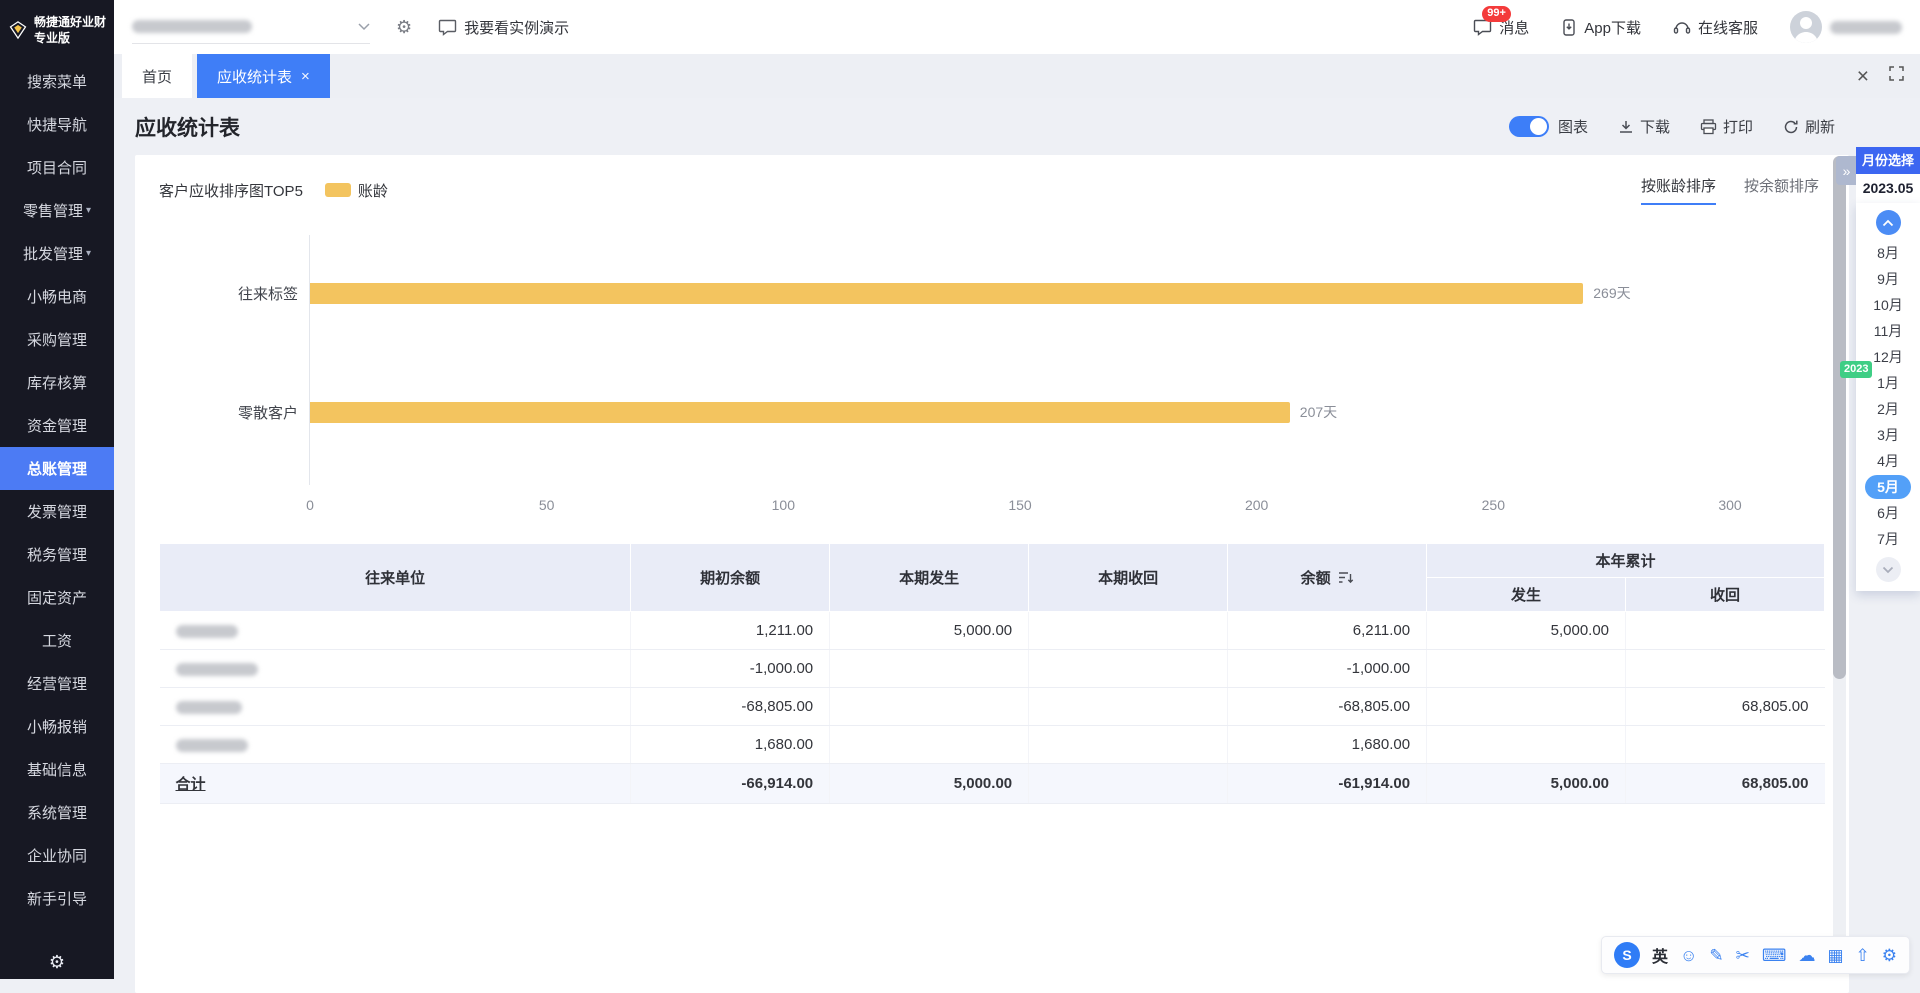 The width and height of the screenshot is (1920, 993). I want to click on legend-swatch, so click(337, 190).